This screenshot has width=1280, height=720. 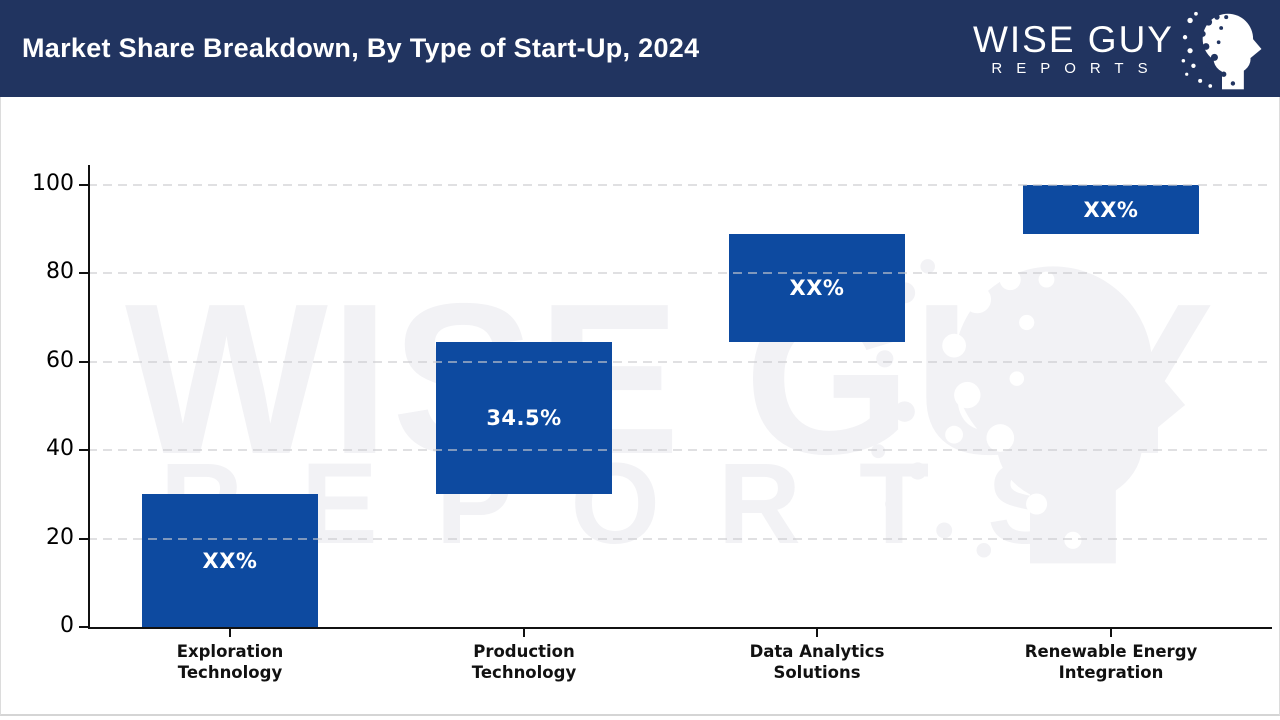 I want to click on watermark-head-graphic, so click(x=1028, y=411).